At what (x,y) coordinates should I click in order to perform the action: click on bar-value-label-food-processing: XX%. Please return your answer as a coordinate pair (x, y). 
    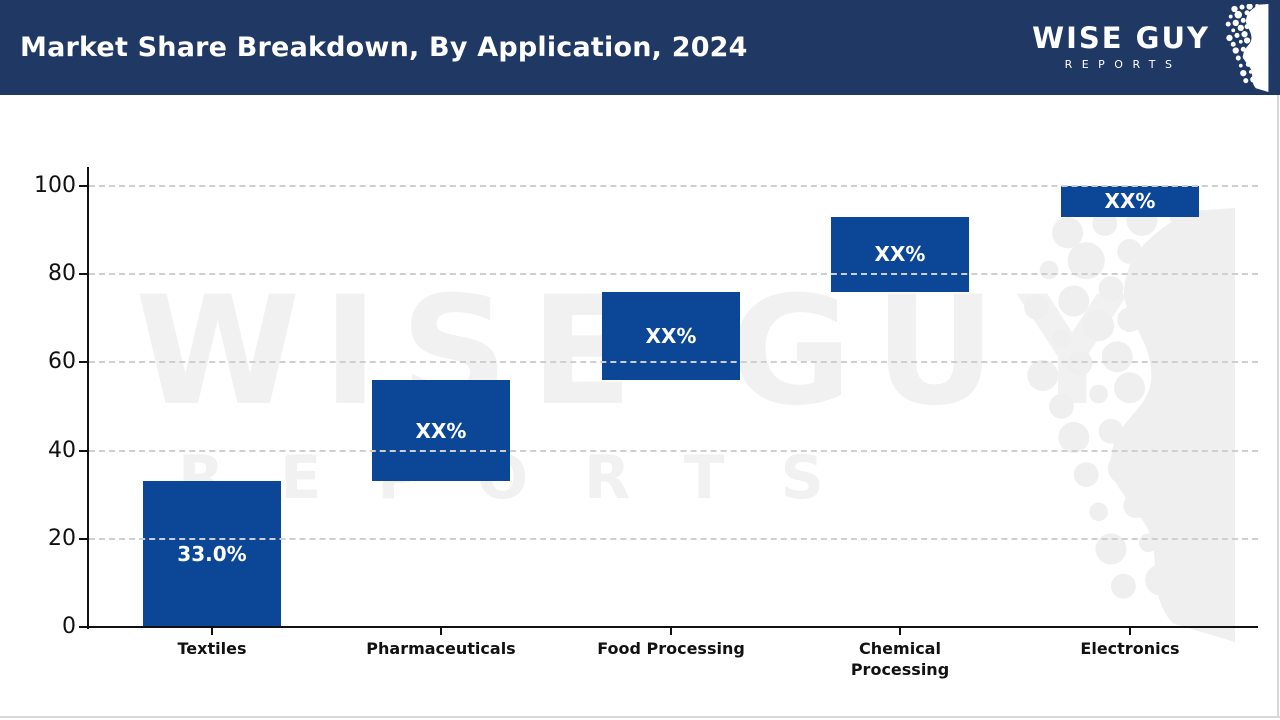
    Looking at the image, I should click on (671, 335).